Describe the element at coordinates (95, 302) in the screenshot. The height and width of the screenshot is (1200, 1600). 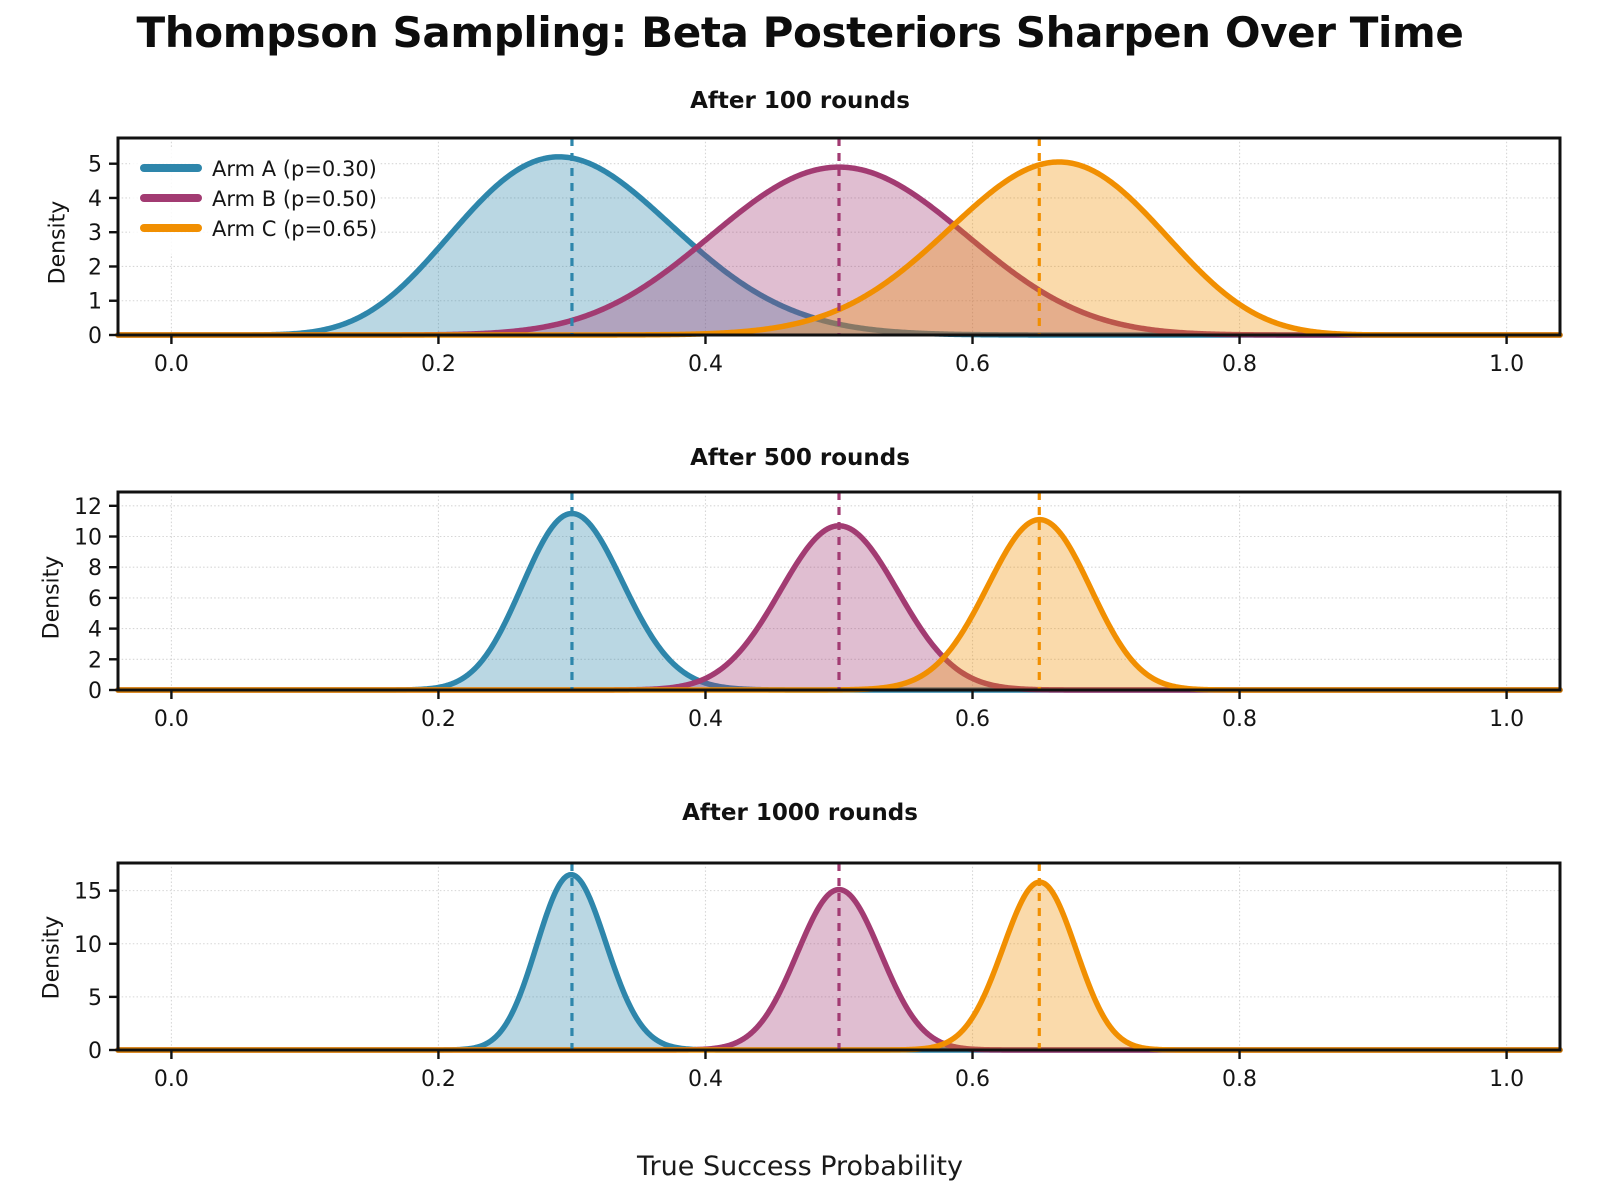
I see `y-tick-label: 1` at that location.